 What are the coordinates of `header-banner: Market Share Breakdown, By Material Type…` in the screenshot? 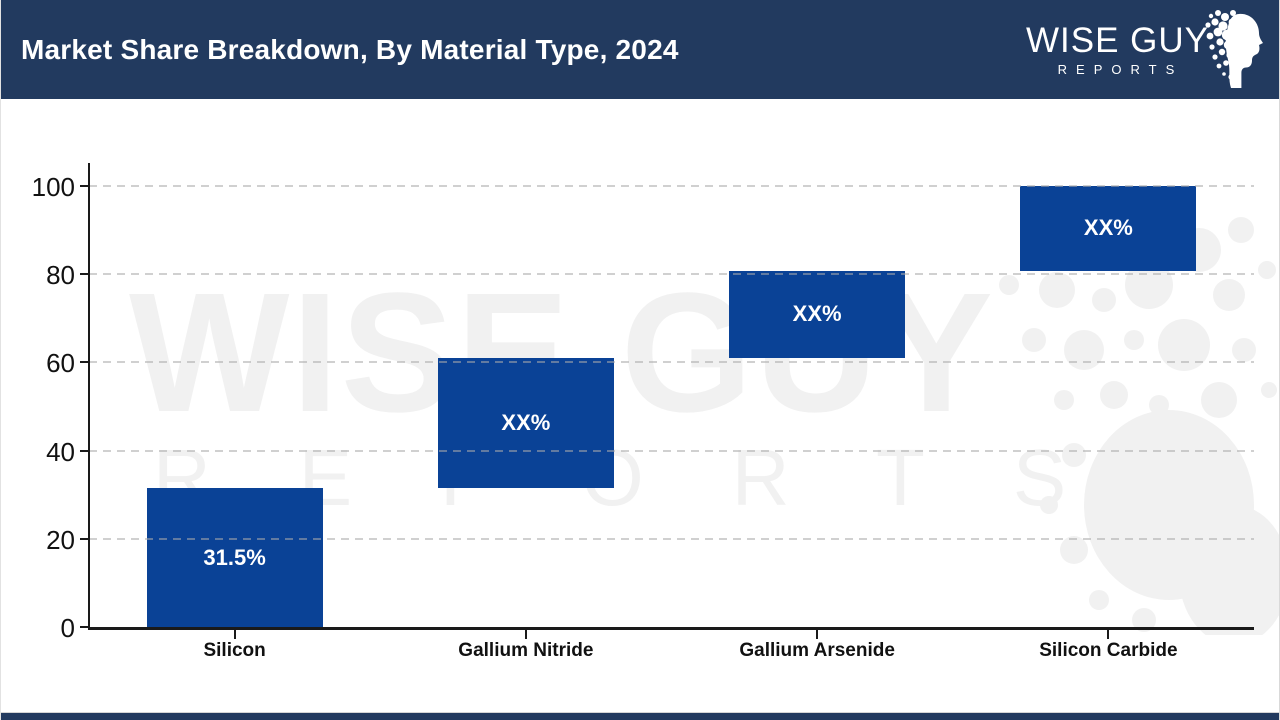 It's located at (640, 49).